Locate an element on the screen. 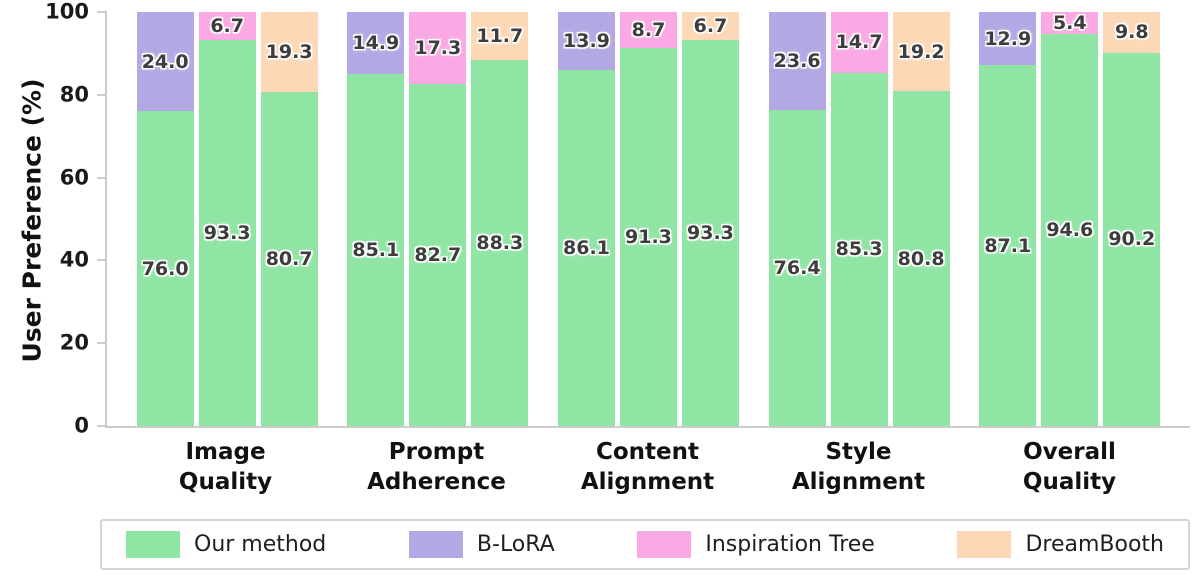 This screenshot has height=576, width=1196. our-method-value-label: 87.1 is located at coordinates (1008, 245).